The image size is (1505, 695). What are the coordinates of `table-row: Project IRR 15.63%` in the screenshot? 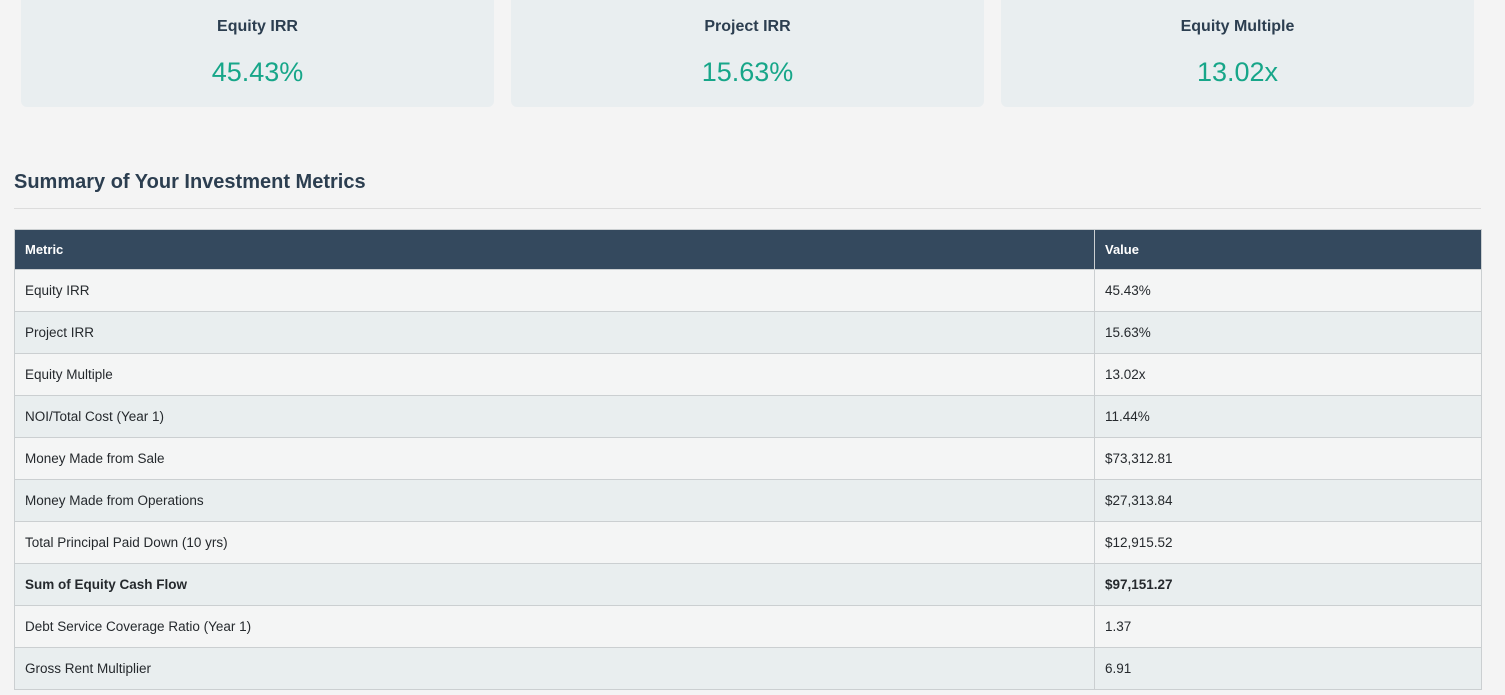 It's located at (748, 332).